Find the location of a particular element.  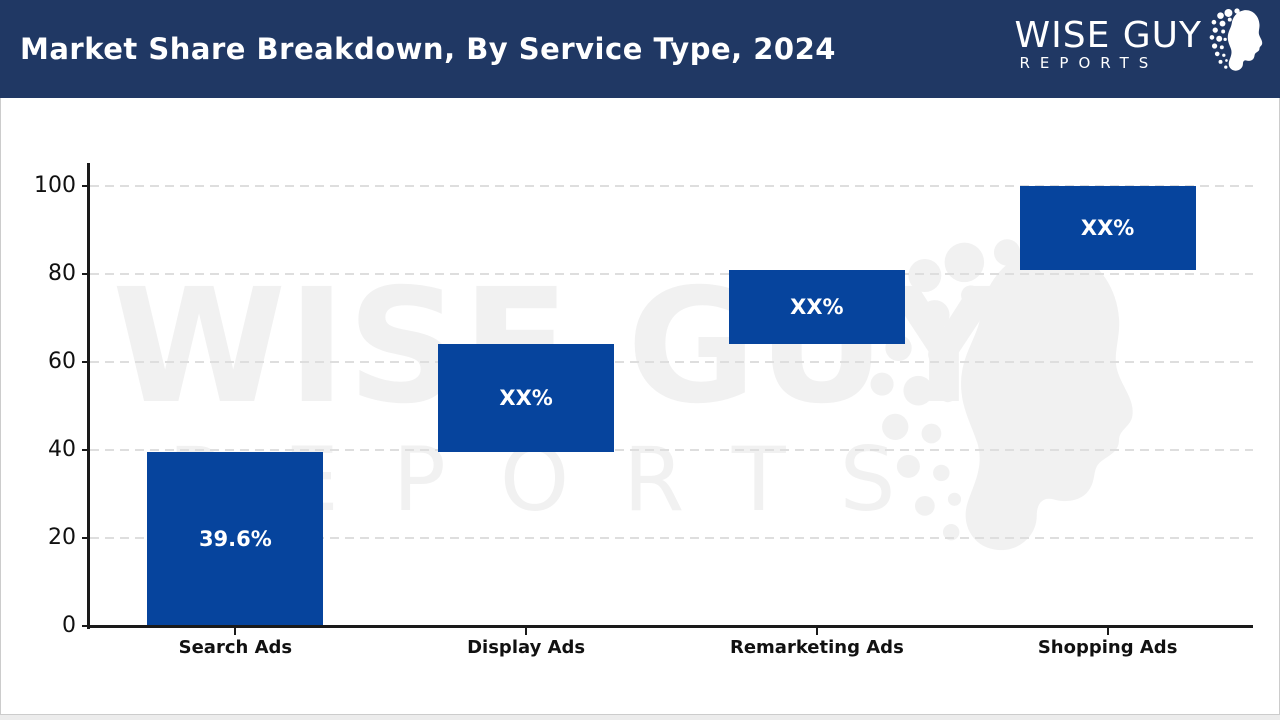

y-tick-label: 80 is located at coordinates (62, 273).